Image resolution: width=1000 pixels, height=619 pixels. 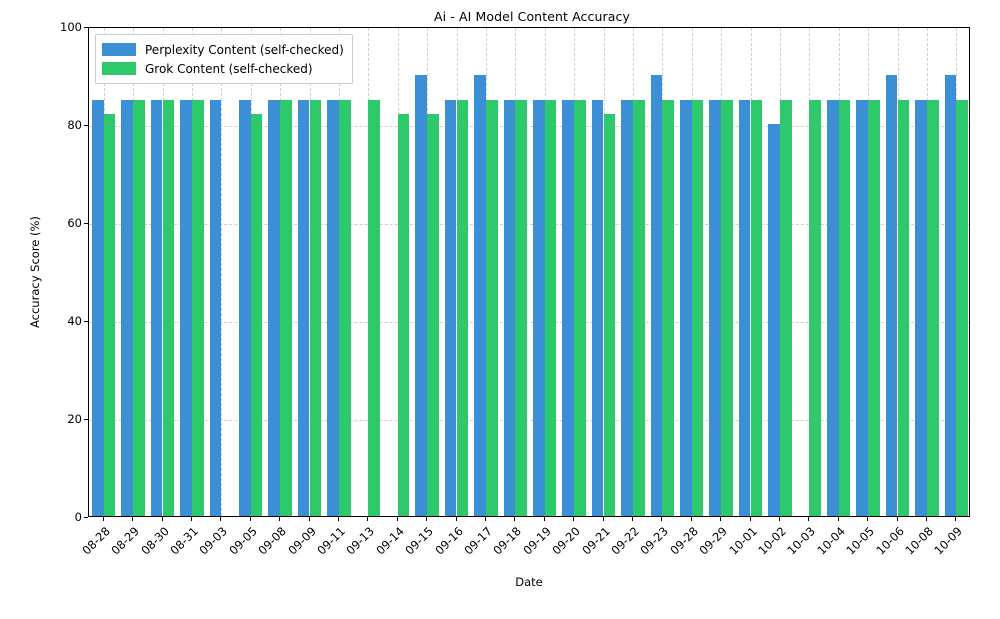 I want to click on legend-item: Perplexity Content (self-checked), so click(x=223, y=49).